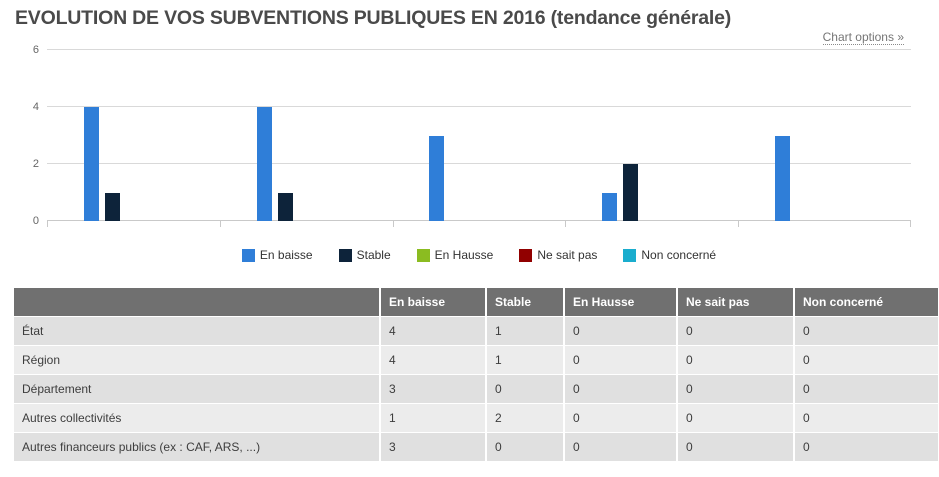  What do you see at coordinates (197, 418) in the screenshot?
I see `row-label-cell: Autres collectivités` at bounding box center [197, 418].